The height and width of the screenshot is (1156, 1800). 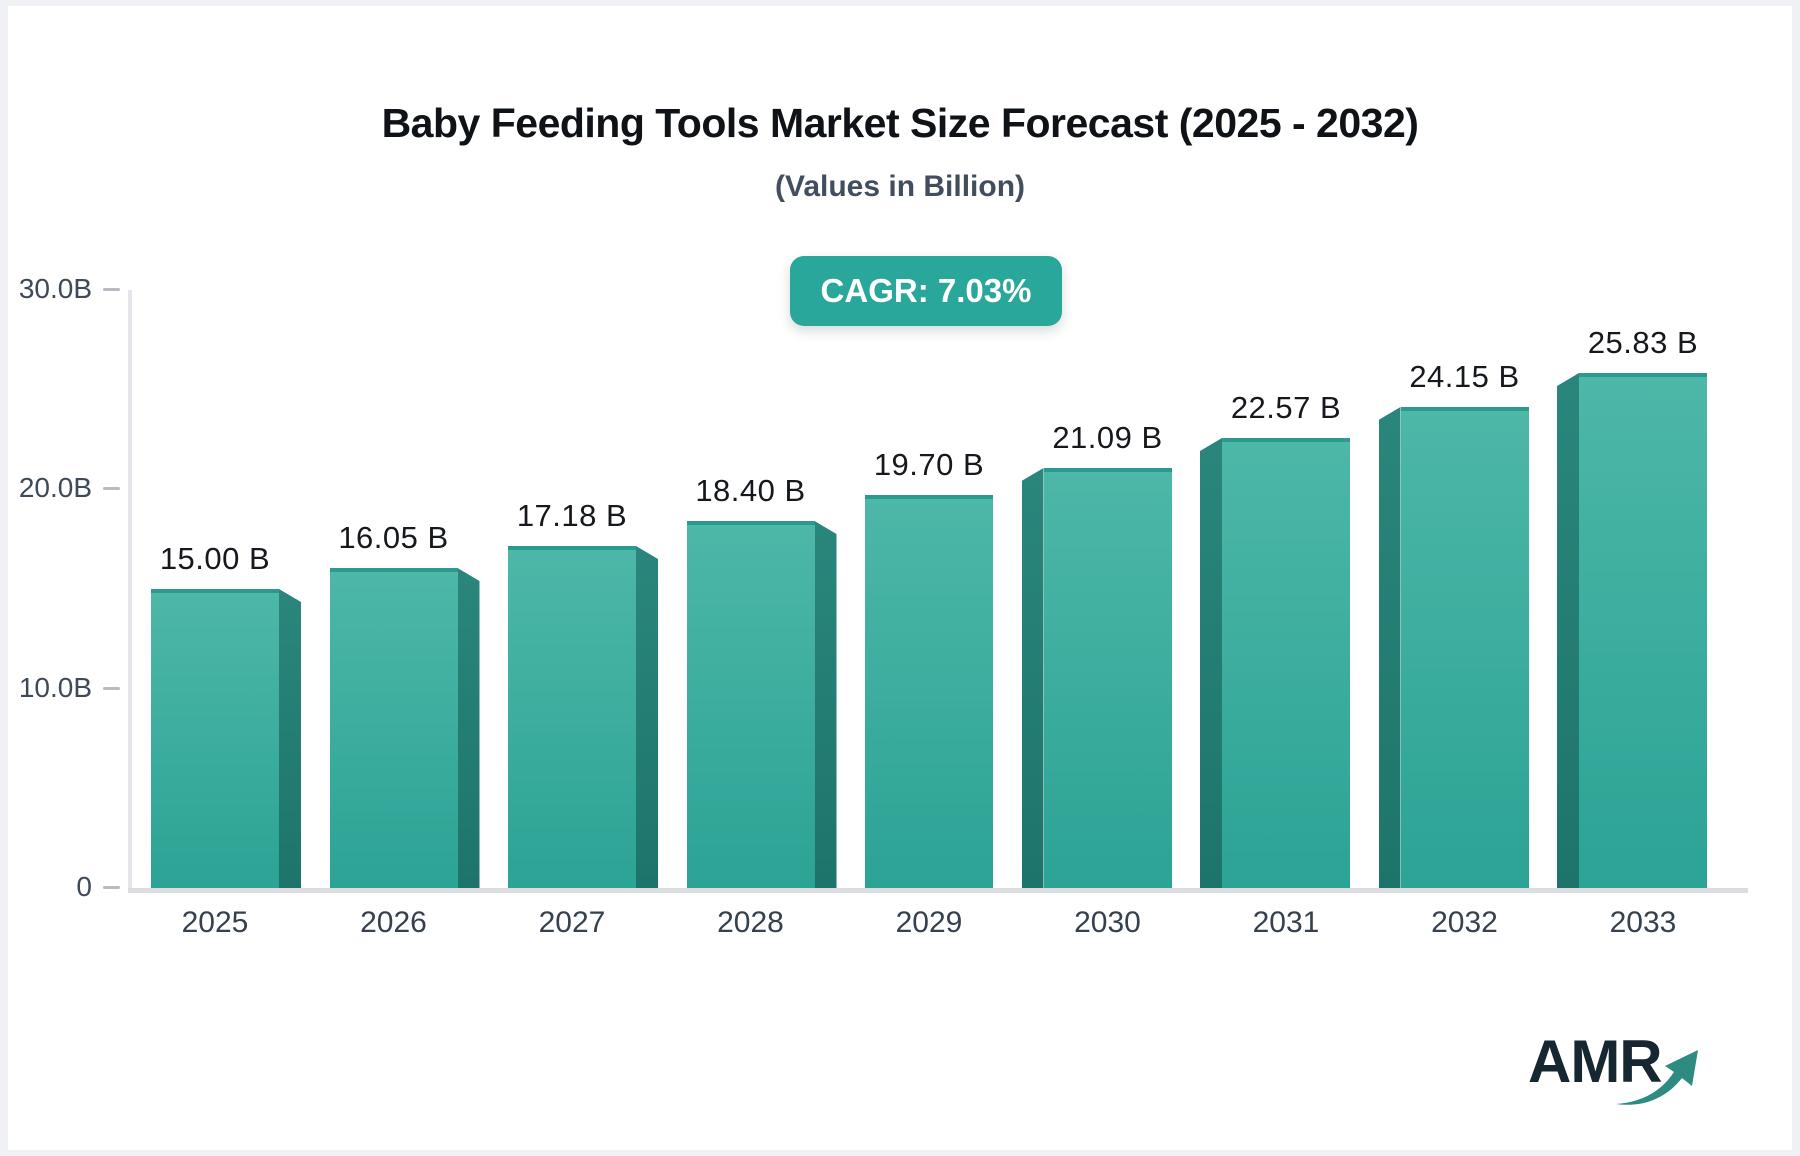 What do you see at coordinates (1595, 1061) in the screenshot?
I see `brand-logo-text: AMR` at bounding box center [1595, 1061].